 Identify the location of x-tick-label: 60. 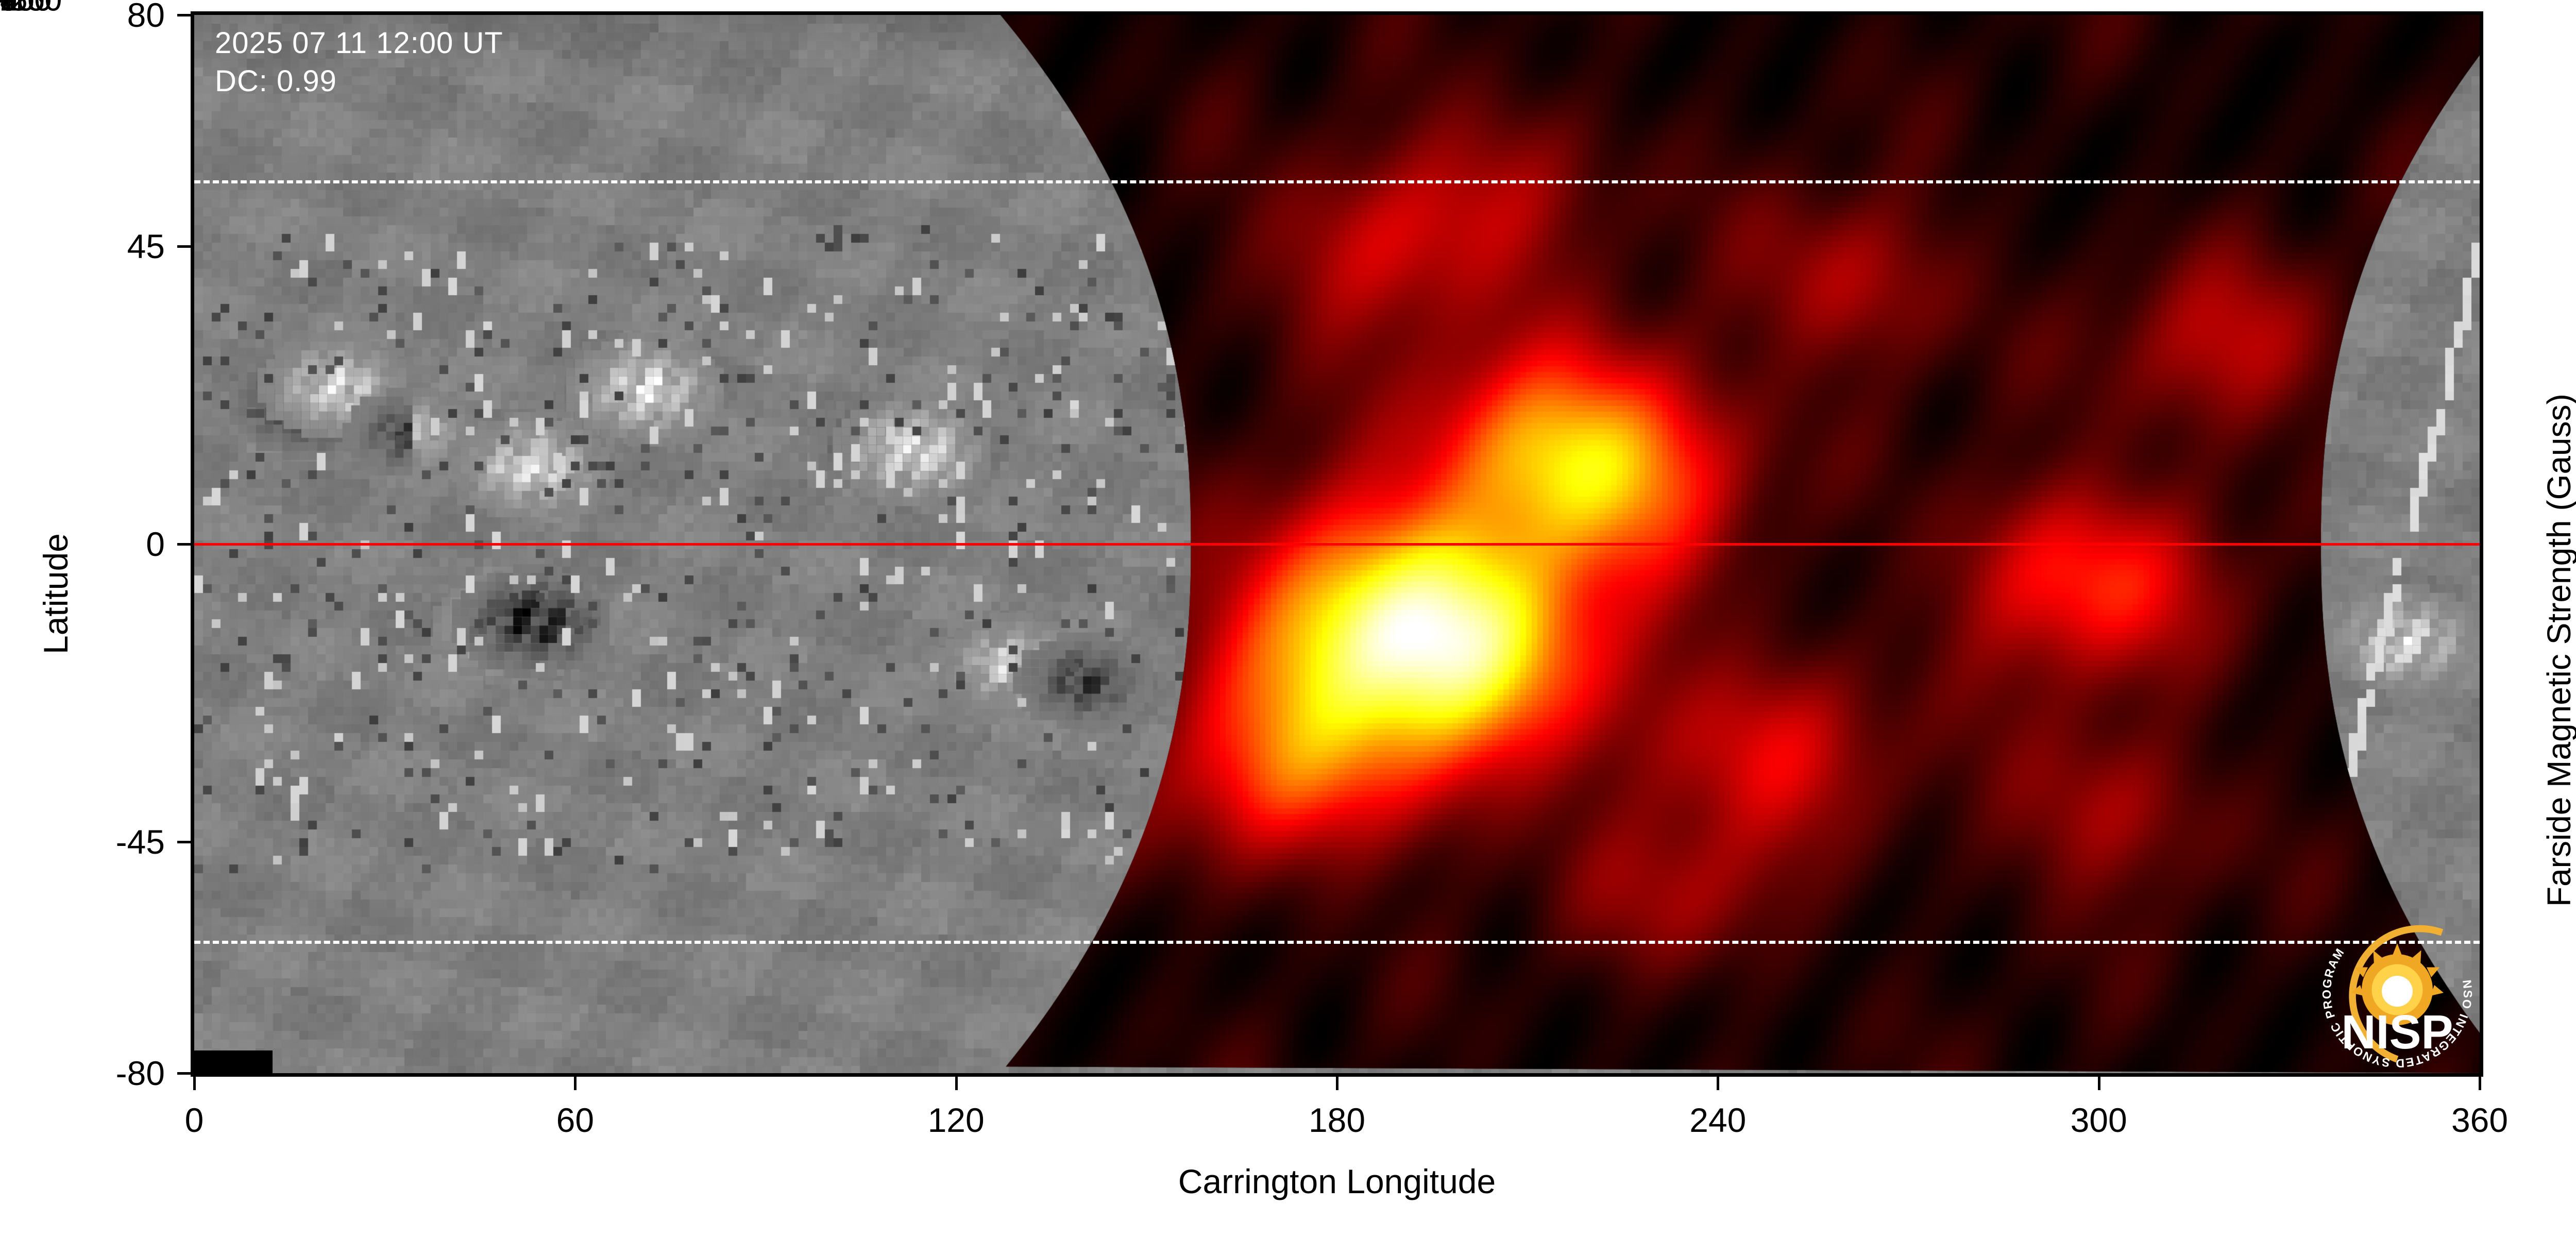
(575, 1120).